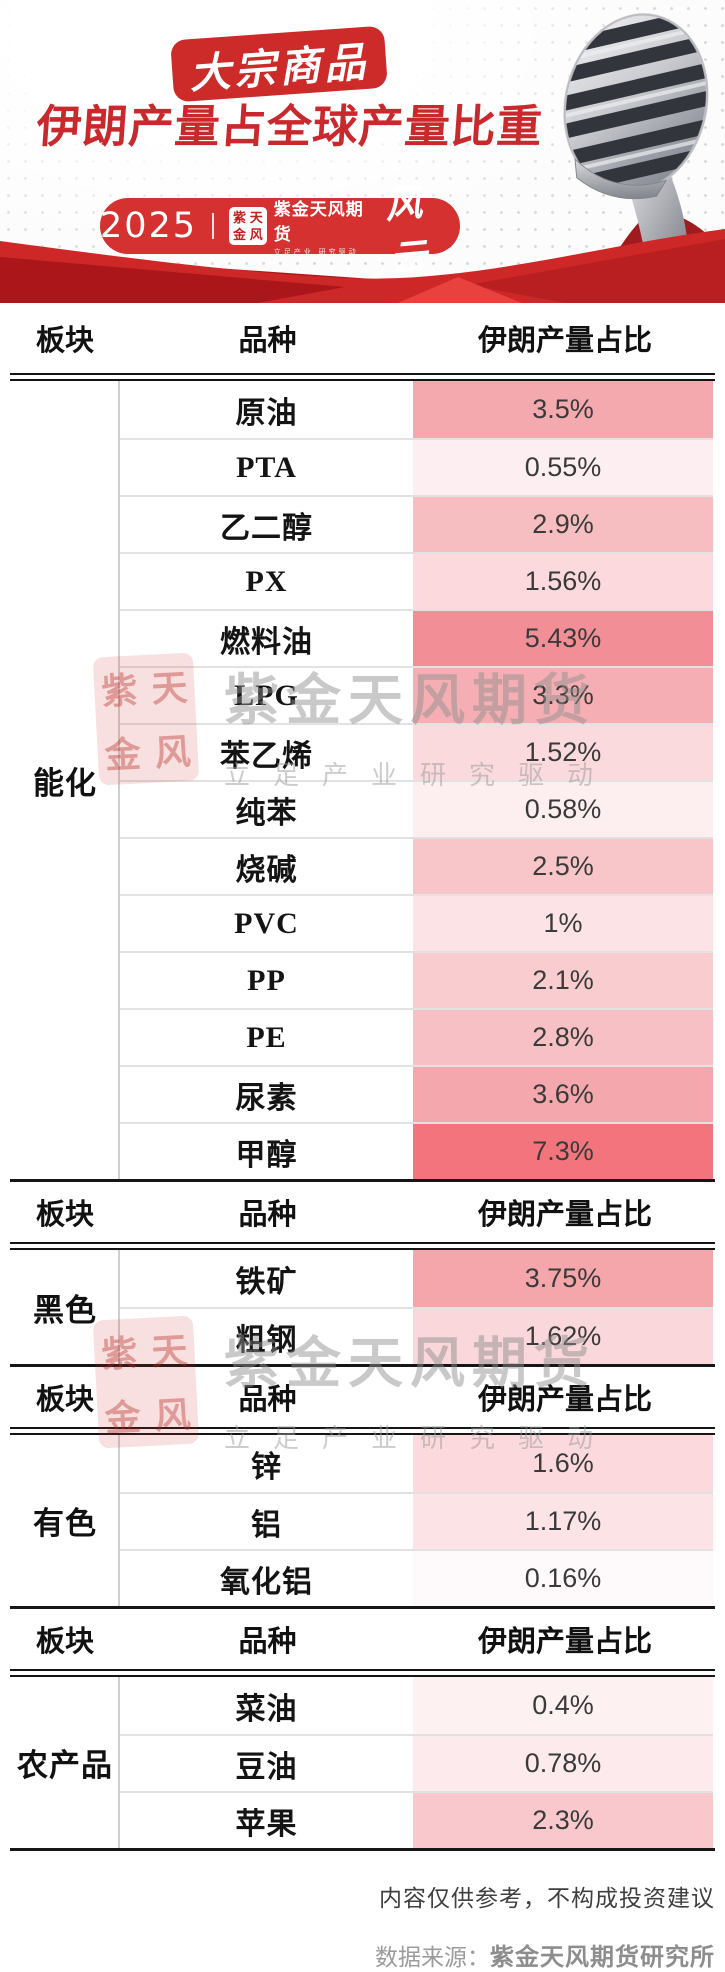  I want to click on table-row: 氧化铝 0.16%, so click(362, 1577).